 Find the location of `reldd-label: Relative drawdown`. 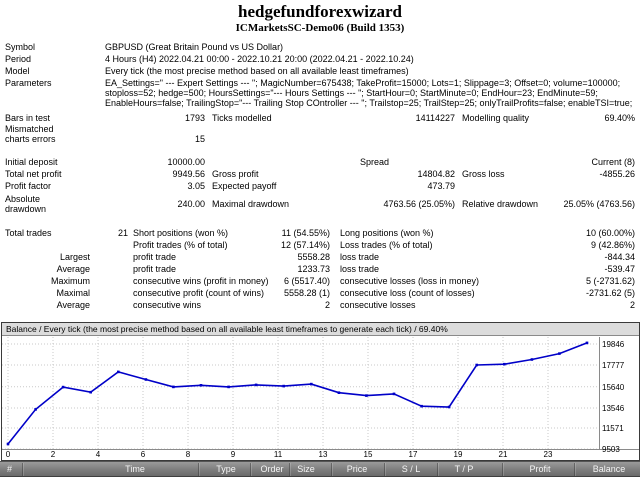

reldd-label: Relative drawdown is located at coordinates (500, 204).